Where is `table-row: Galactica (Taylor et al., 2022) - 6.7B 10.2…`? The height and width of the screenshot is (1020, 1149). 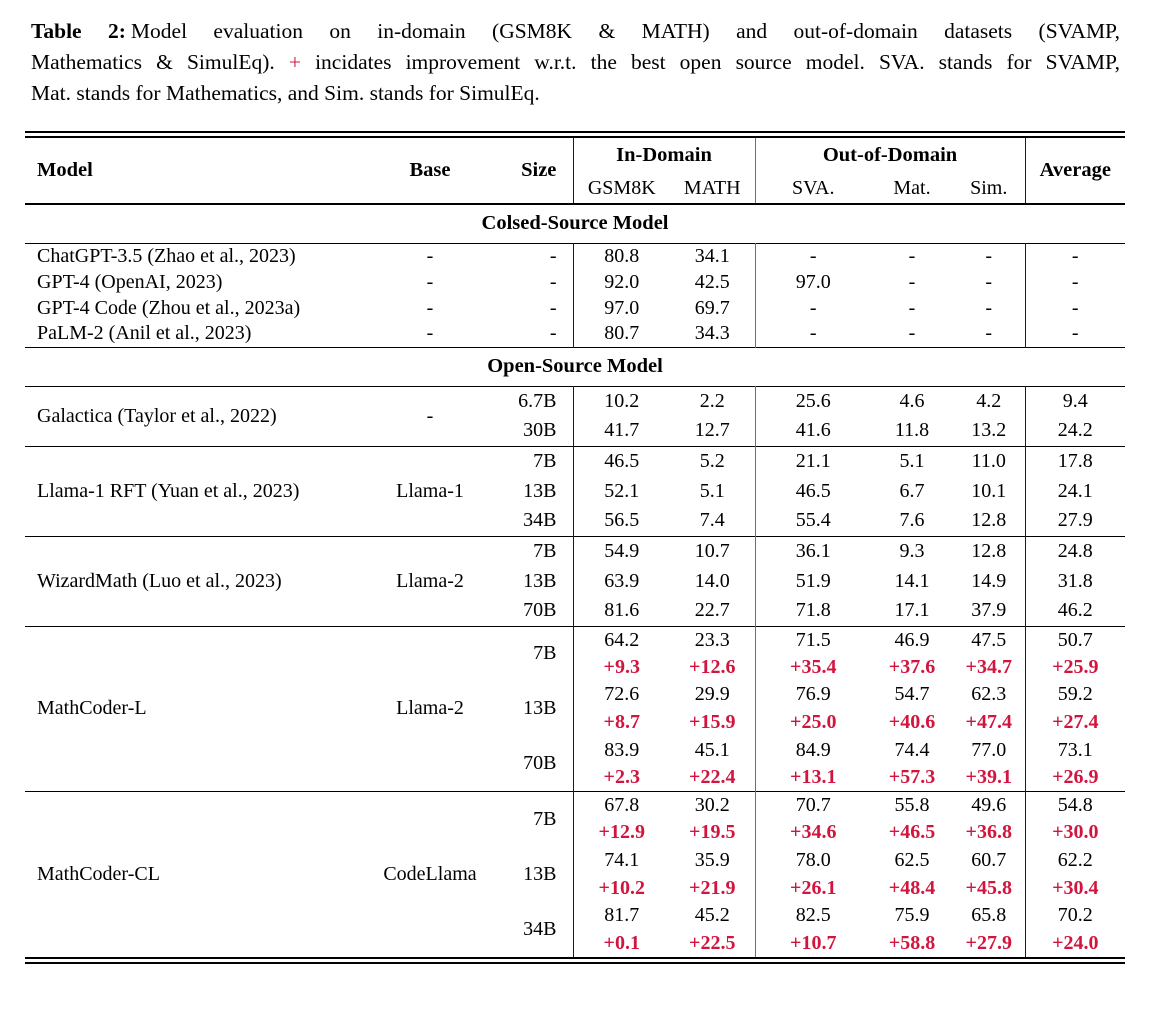 table-row: Galactica (Taylor et al., 2022) - 6.7B 10.2… is located at coordinates (575, 406).